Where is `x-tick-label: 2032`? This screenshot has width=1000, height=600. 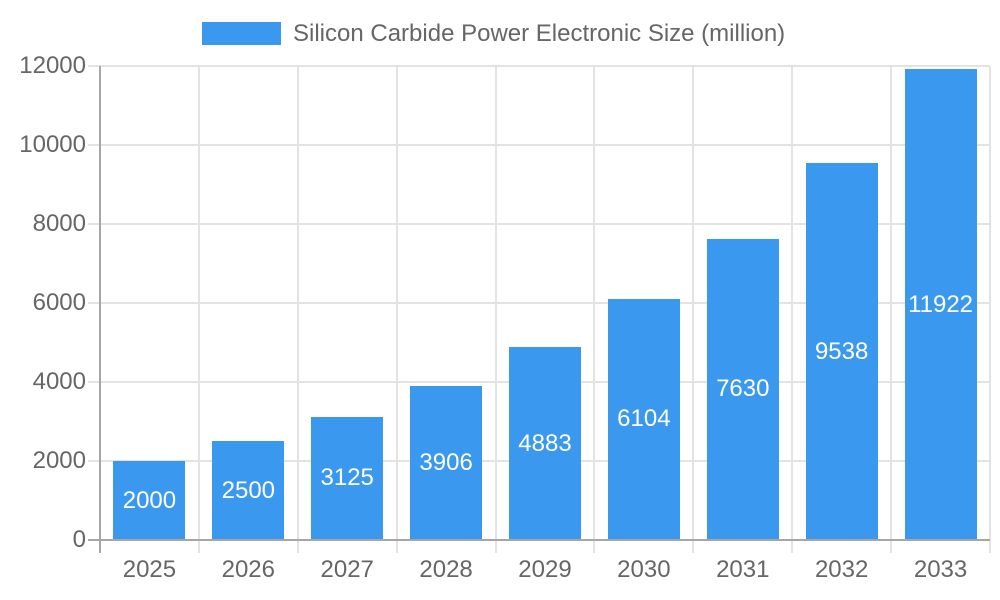 x-tick-label: 2032 is located at coordinates (841, 569).